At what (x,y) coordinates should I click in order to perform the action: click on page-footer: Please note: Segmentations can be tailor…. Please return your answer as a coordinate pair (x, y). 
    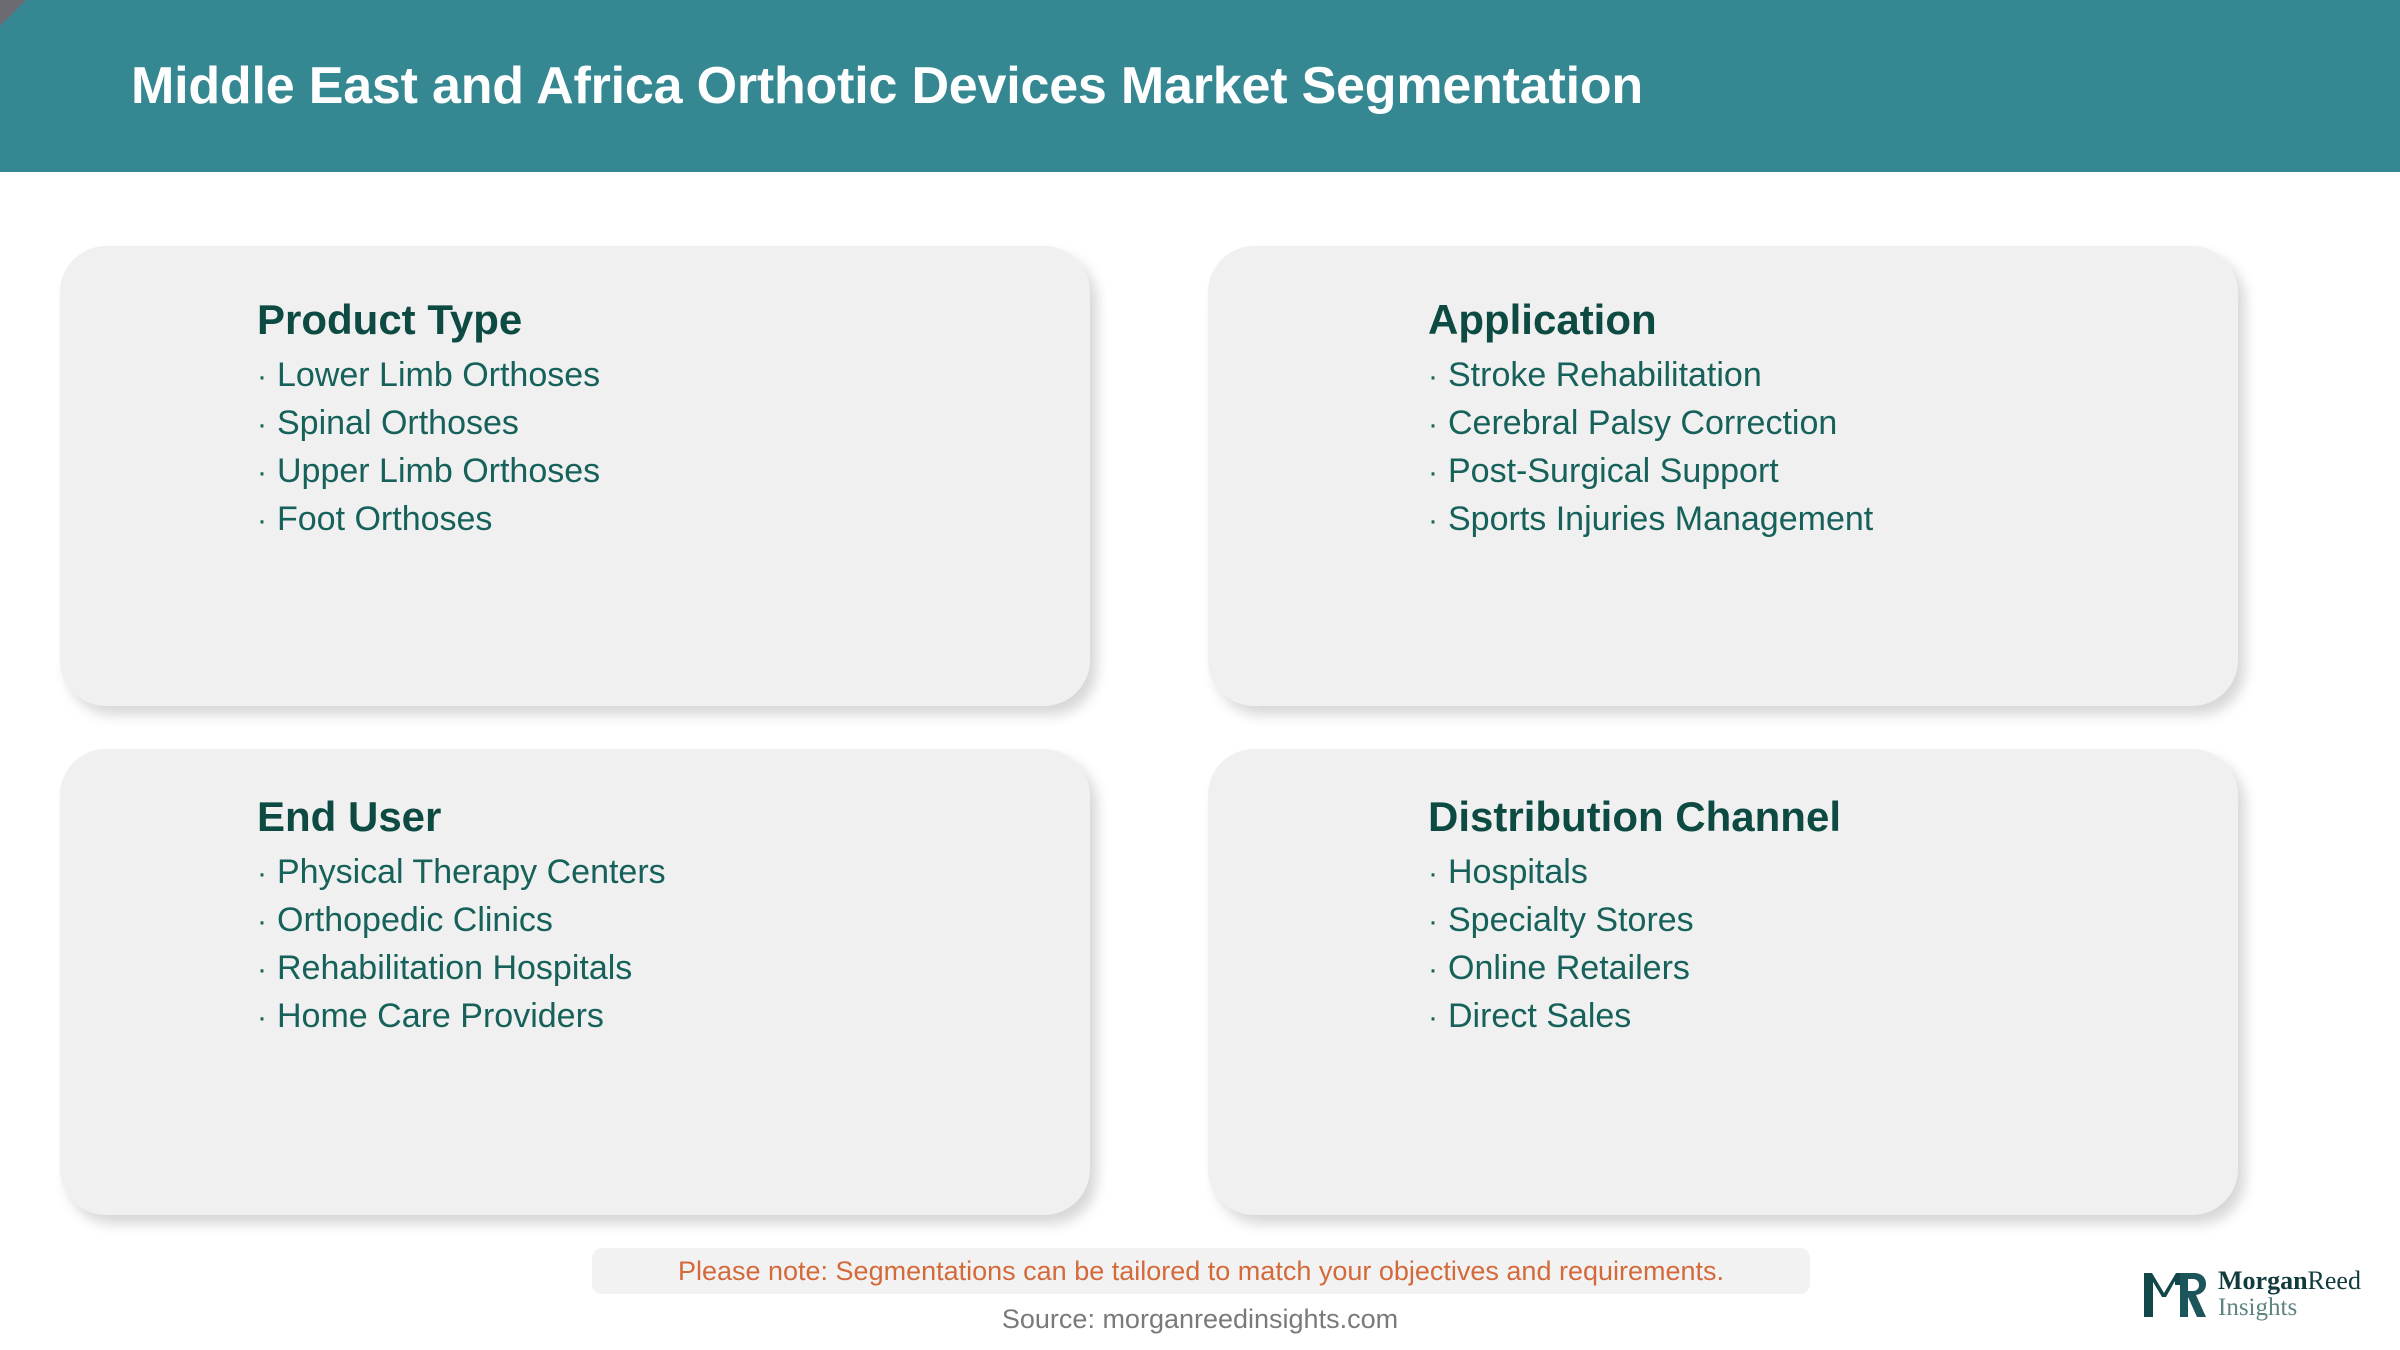
    Looking at the image, I should click on (1200, 1286).